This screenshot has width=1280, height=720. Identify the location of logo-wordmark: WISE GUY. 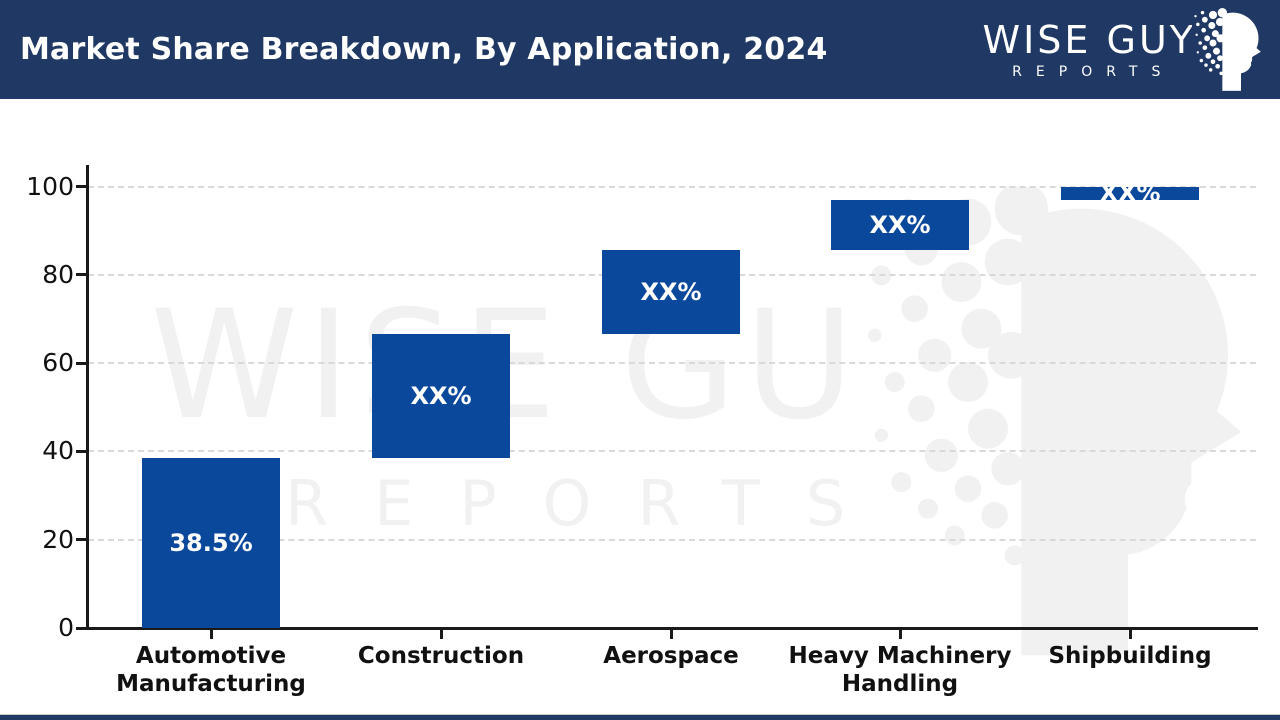
(1089, 39).